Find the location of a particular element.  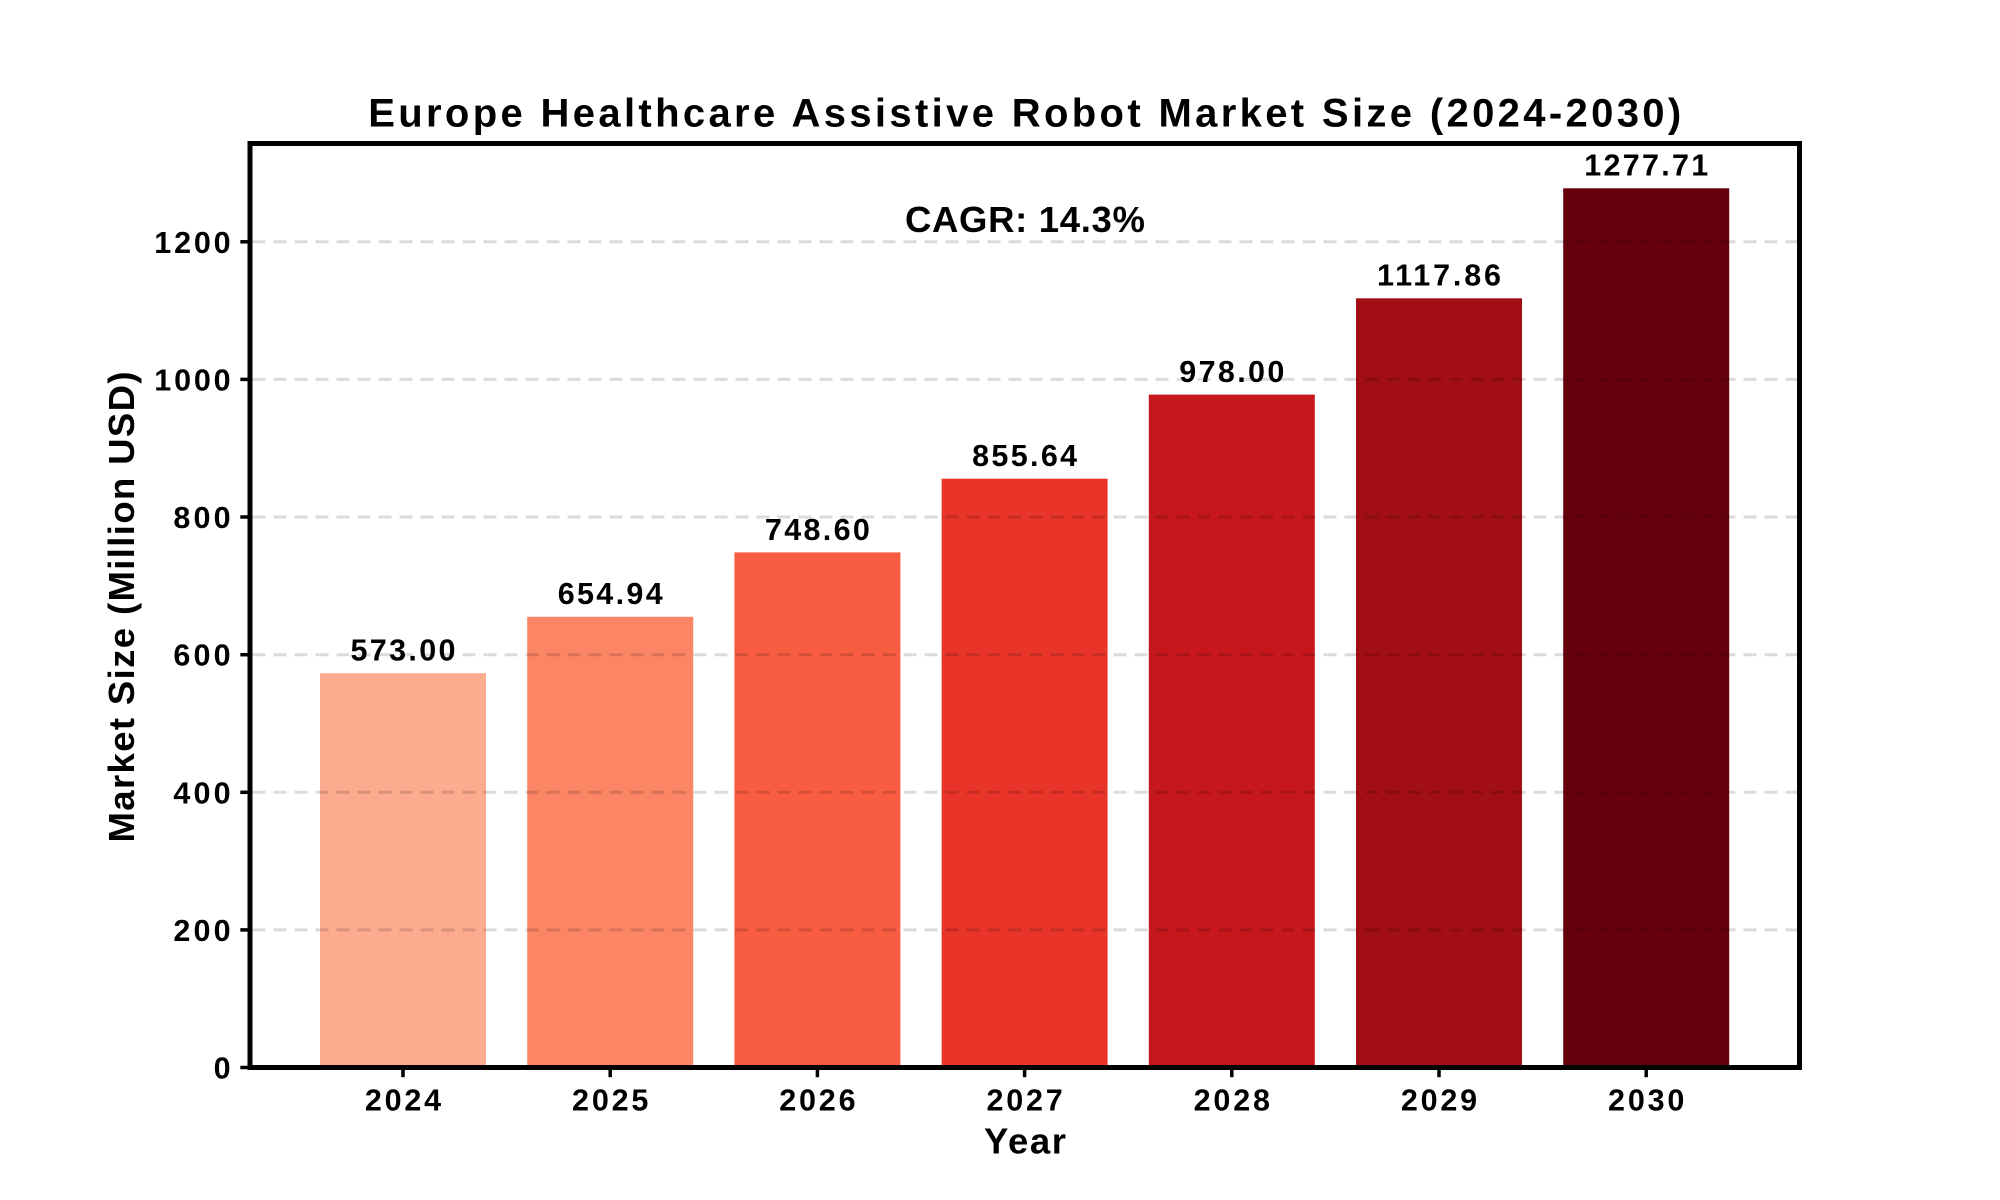

svg-text: 200 is located at coordinates (201, 931).